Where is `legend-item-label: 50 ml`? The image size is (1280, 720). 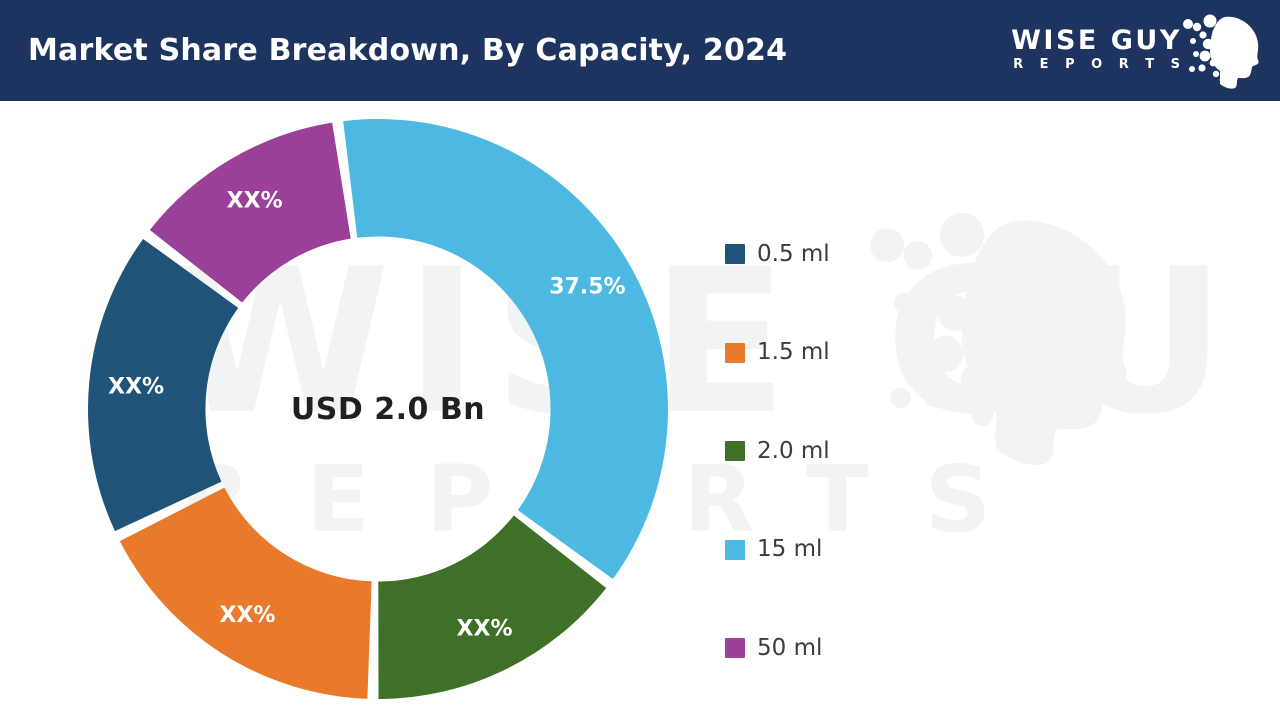
legend-item-label: 50 ml is located at coordinates (790, 647).